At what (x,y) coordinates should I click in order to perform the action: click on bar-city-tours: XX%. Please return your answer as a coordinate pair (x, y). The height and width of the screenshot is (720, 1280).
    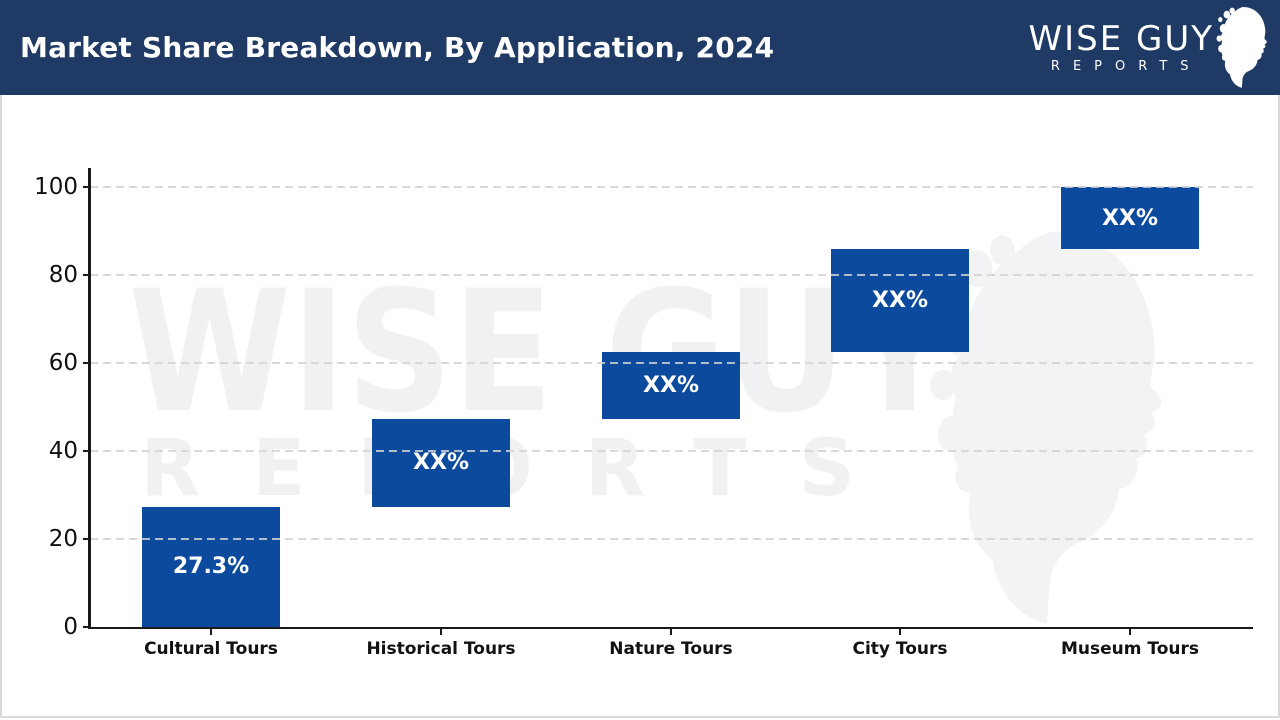
    Looking at the image, I should click on (900, 301).